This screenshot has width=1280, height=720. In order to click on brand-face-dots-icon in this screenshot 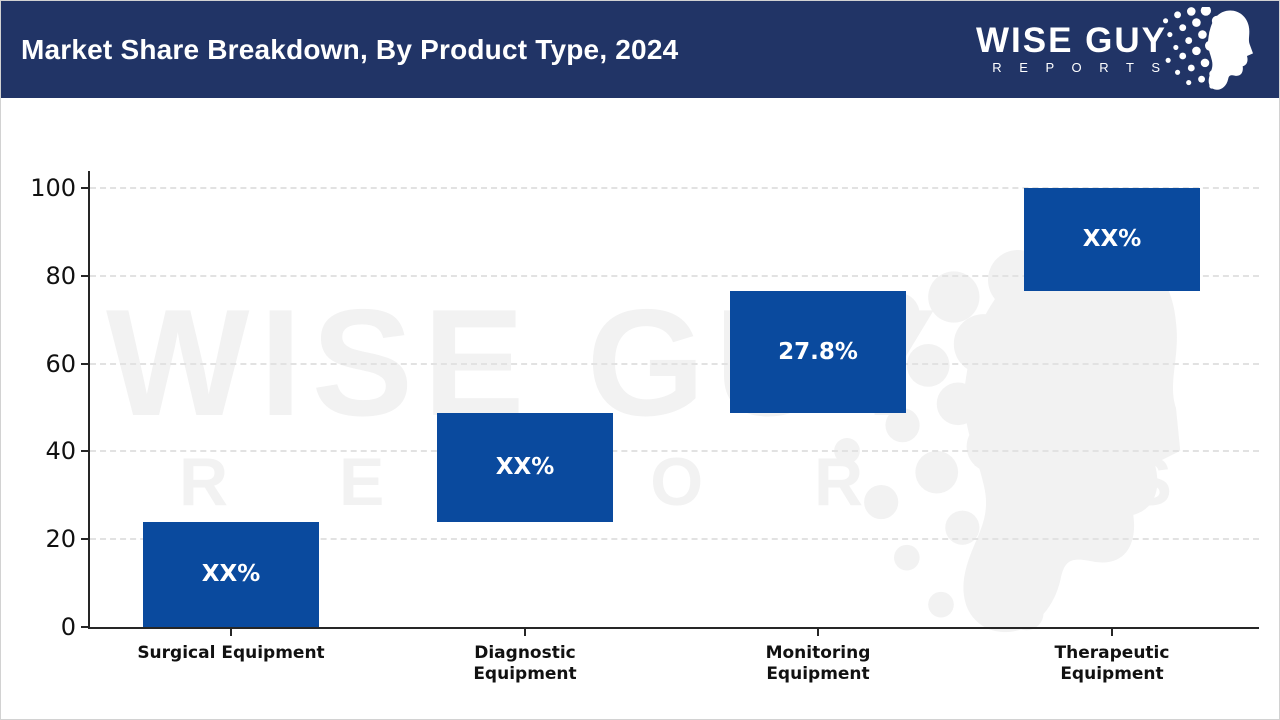, I will do `click(1208, 48)`.